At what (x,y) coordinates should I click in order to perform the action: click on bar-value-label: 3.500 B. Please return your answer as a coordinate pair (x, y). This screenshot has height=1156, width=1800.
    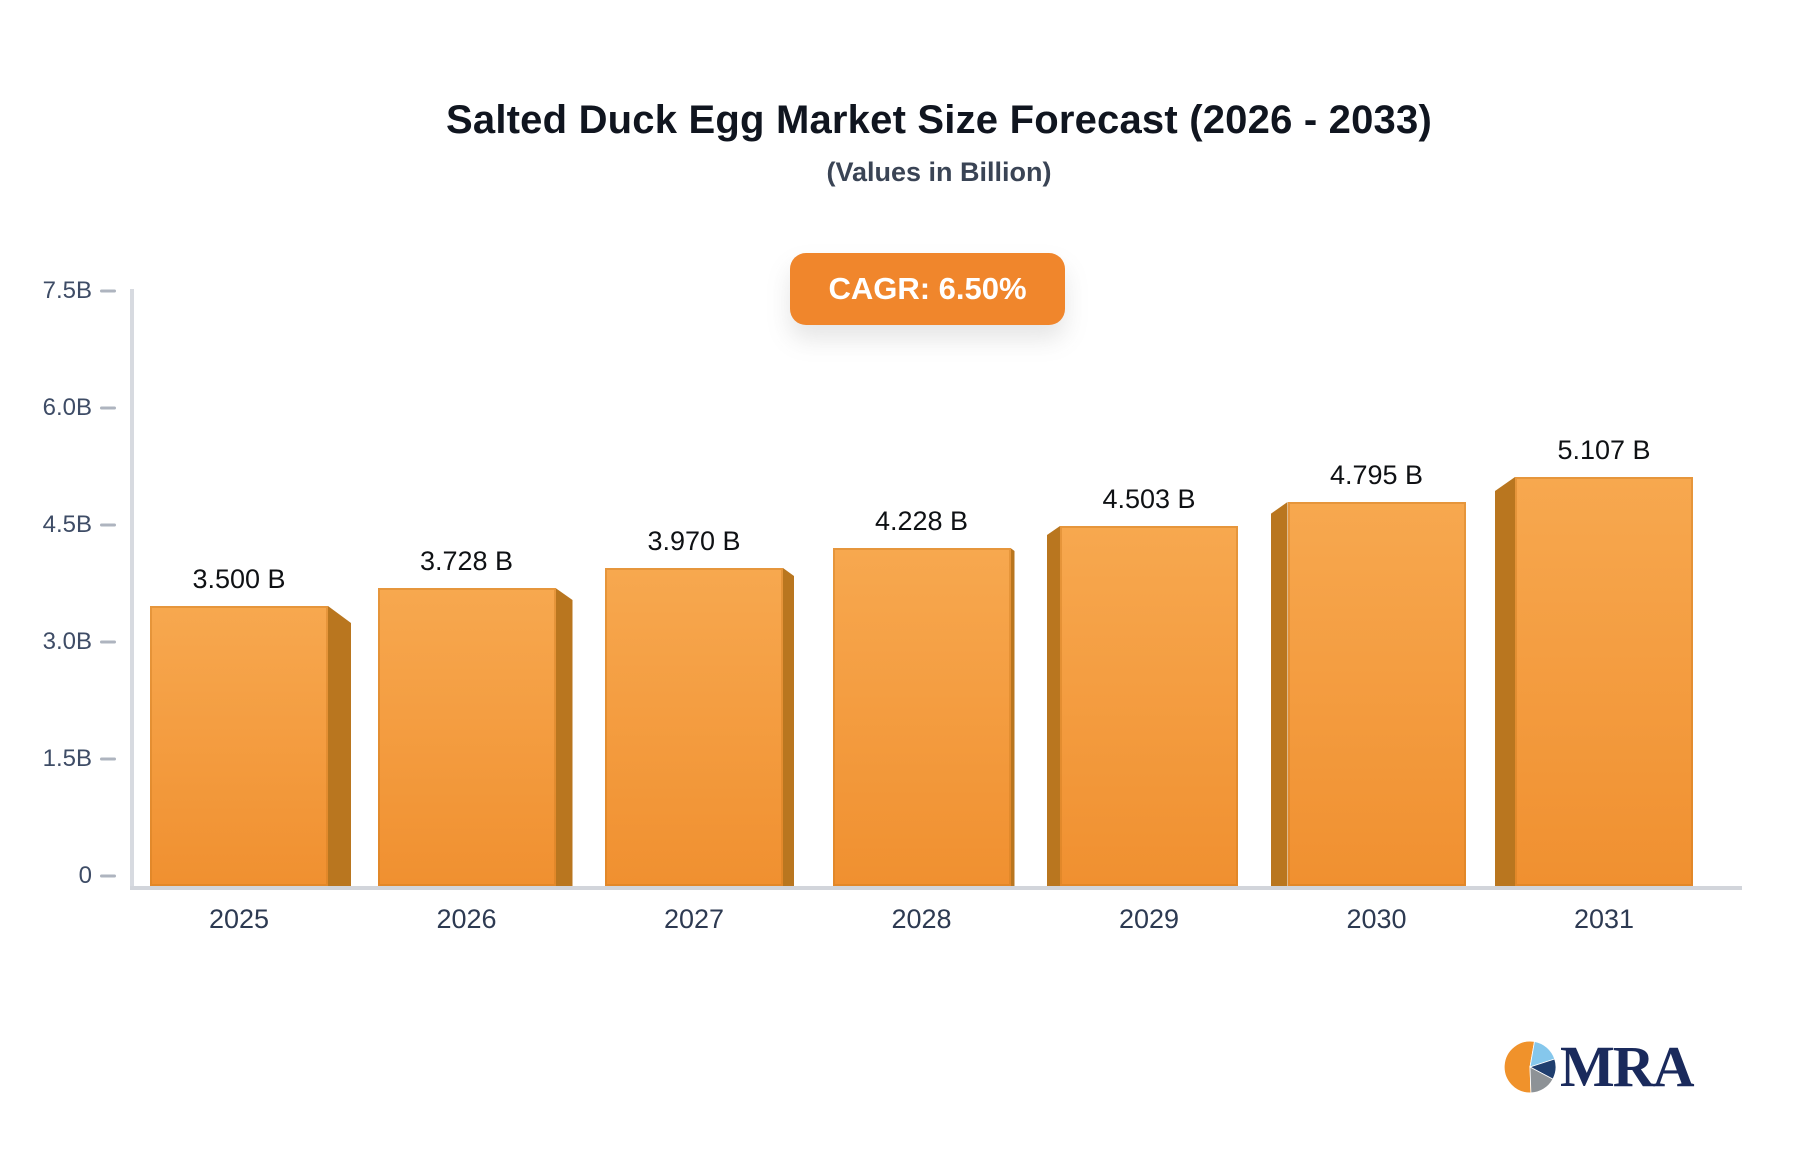
    Looking at the image, I should click on (239, 579).